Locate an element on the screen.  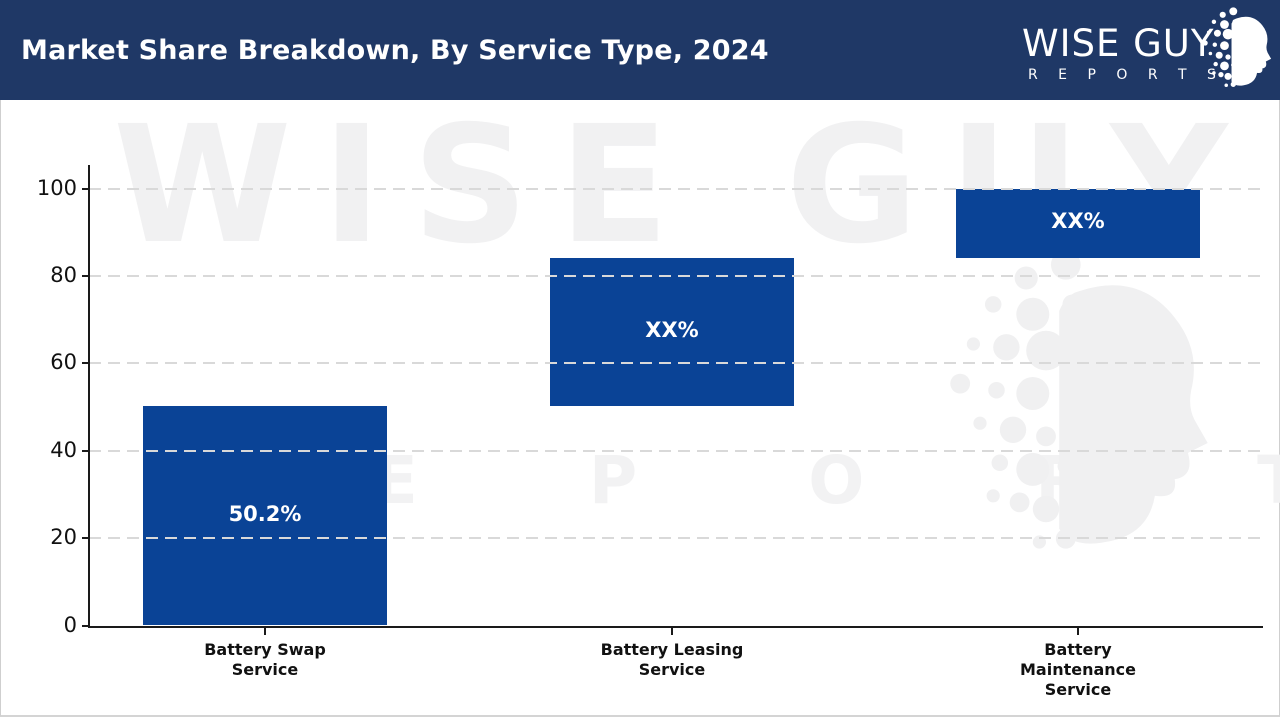
x-axis-line is located at coordinates (675, 626).